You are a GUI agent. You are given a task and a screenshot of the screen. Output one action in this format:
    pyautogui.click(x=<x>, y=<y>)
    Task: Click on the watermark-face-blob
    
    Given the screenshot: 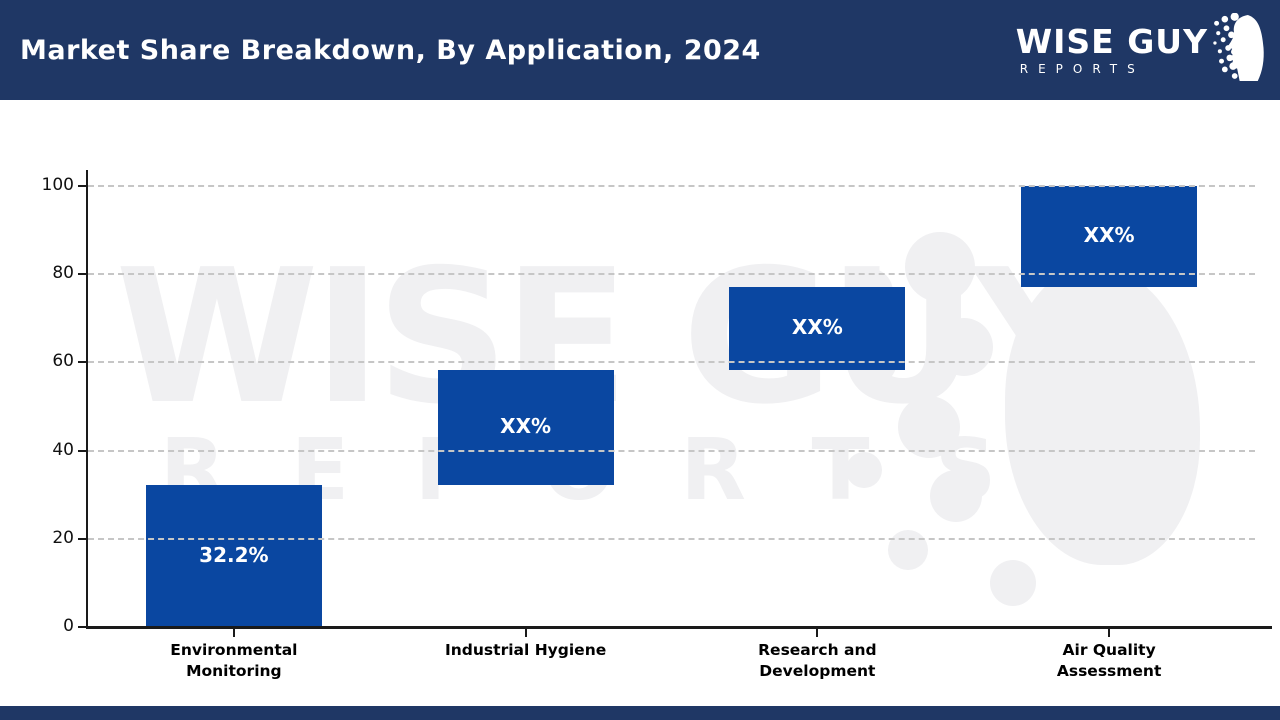 What is the action you would take?
    pyautogui.click(x=1102, y=415)
    